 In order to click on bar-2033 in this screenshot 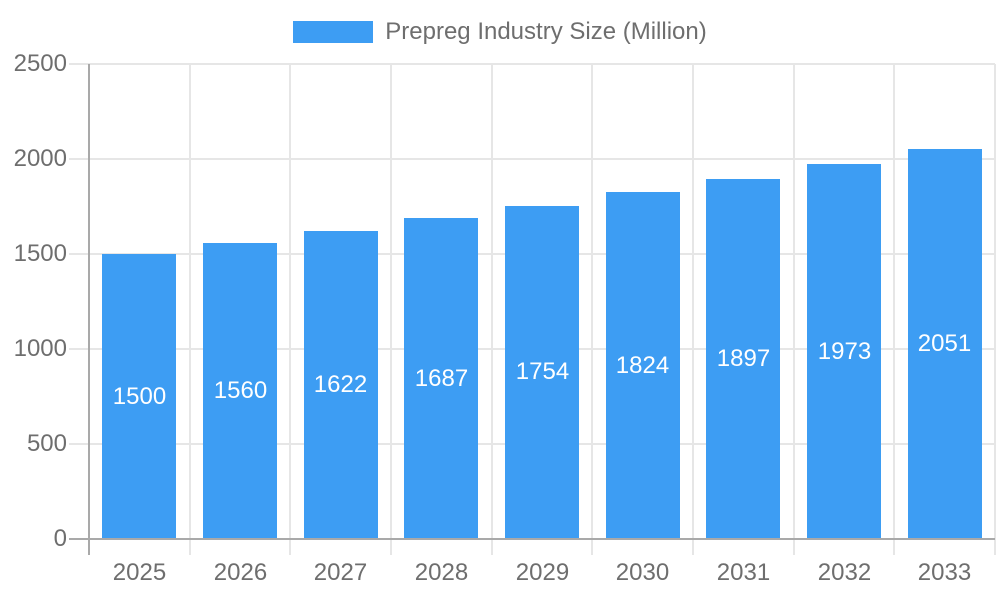, I will do `click(945, 344)`.